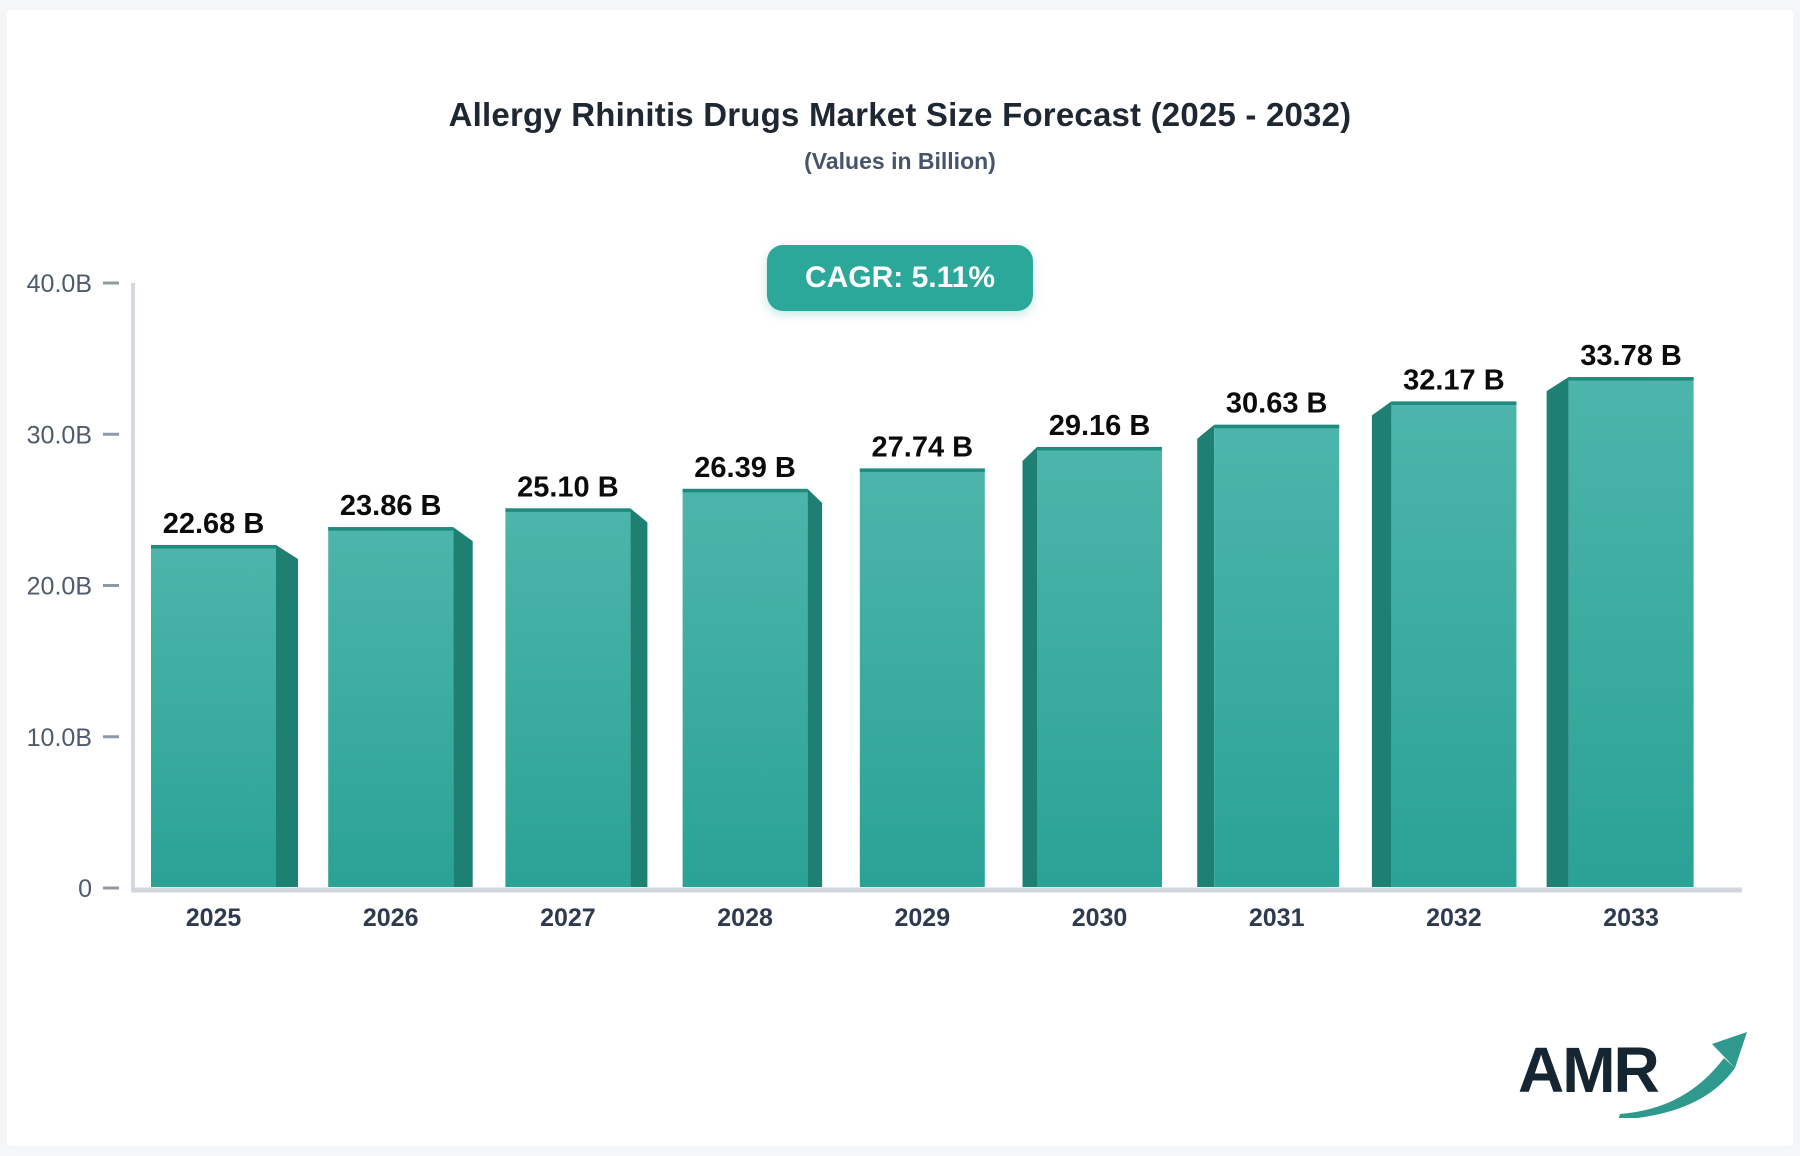  Describe the element at coordinates (1100, 918) in the screenshot. I see `x-axis-label: 2030` at that location.